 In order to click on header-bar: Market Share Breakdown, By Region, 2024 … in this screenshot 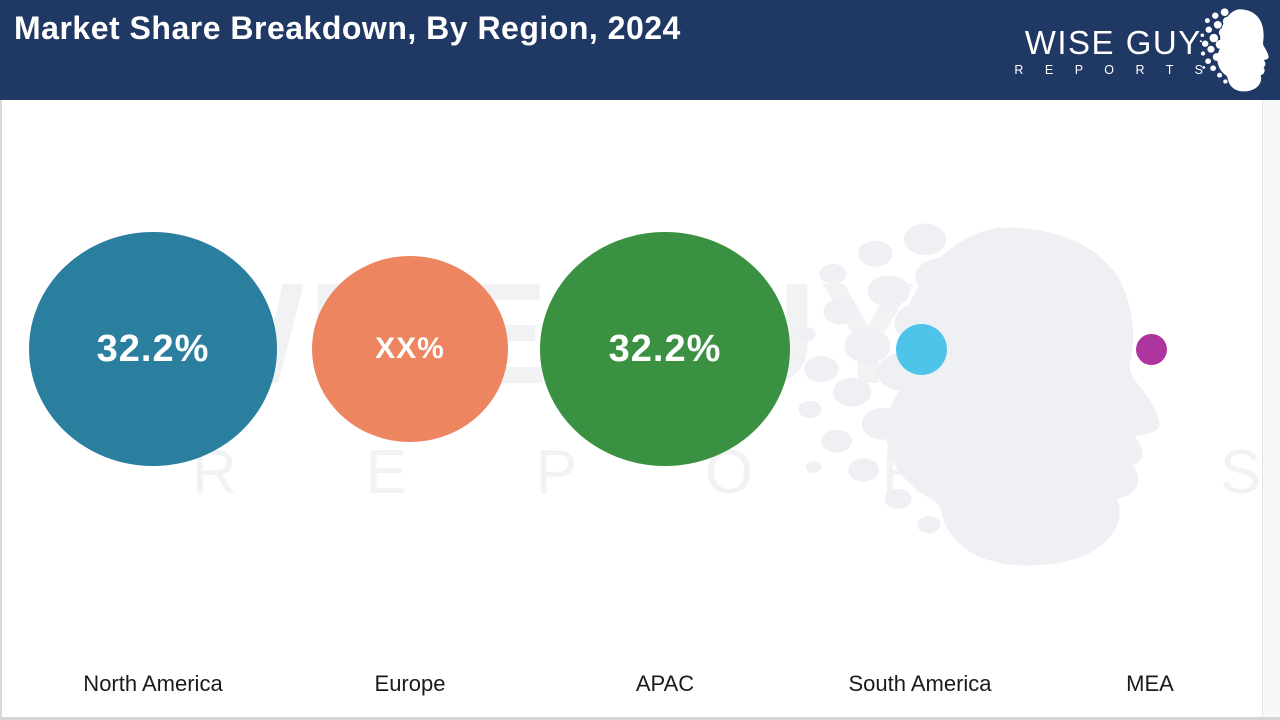, I will do `click(640, 50)`.